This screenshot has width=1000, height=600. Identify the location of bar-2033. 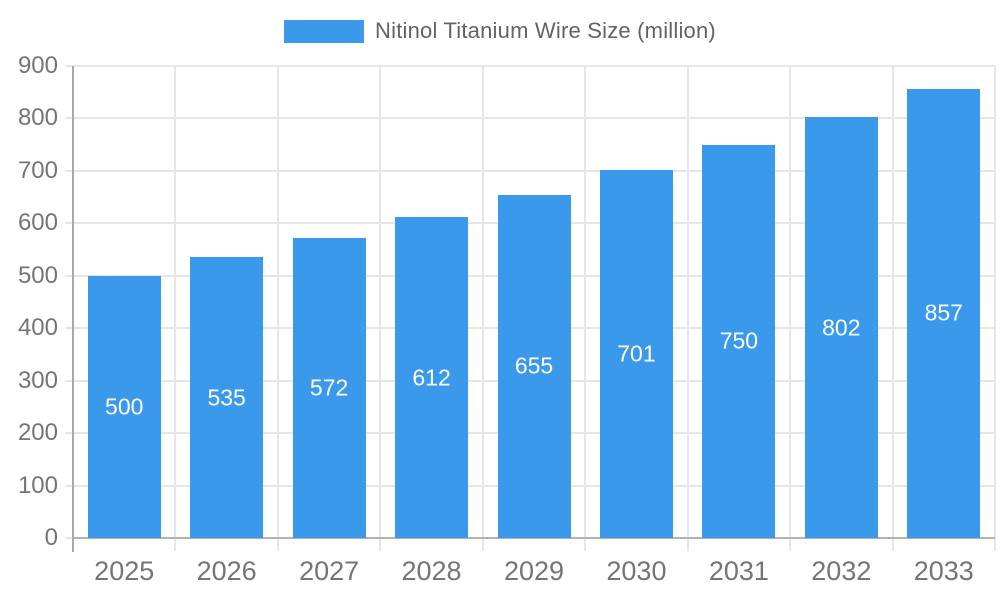
(944, 313).